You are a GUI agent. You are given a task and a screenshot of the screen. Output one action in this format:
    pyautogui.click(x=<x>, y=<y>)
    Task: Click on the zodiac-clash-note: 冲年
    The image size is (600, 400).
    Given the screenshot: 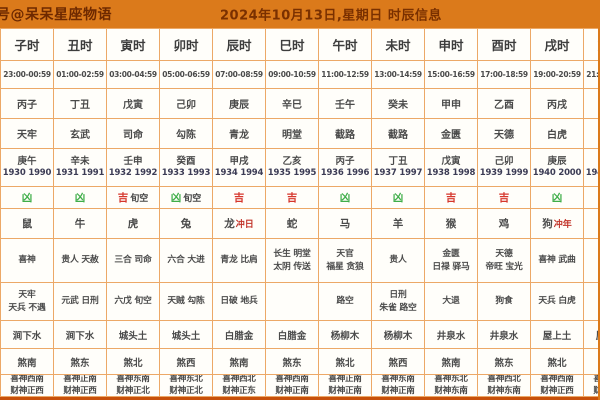 What is the action you would take?
    pyautogui.click(x=562, y=225)
    